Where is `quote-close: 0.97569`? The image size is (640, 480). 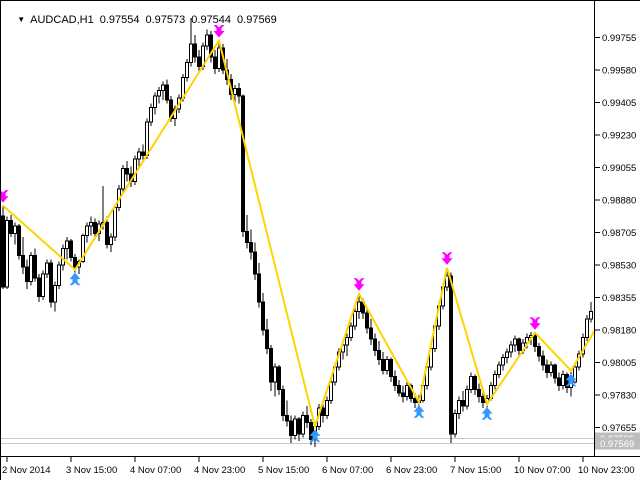
quote-close: 0.97569 is located at coordinates (257, 20).